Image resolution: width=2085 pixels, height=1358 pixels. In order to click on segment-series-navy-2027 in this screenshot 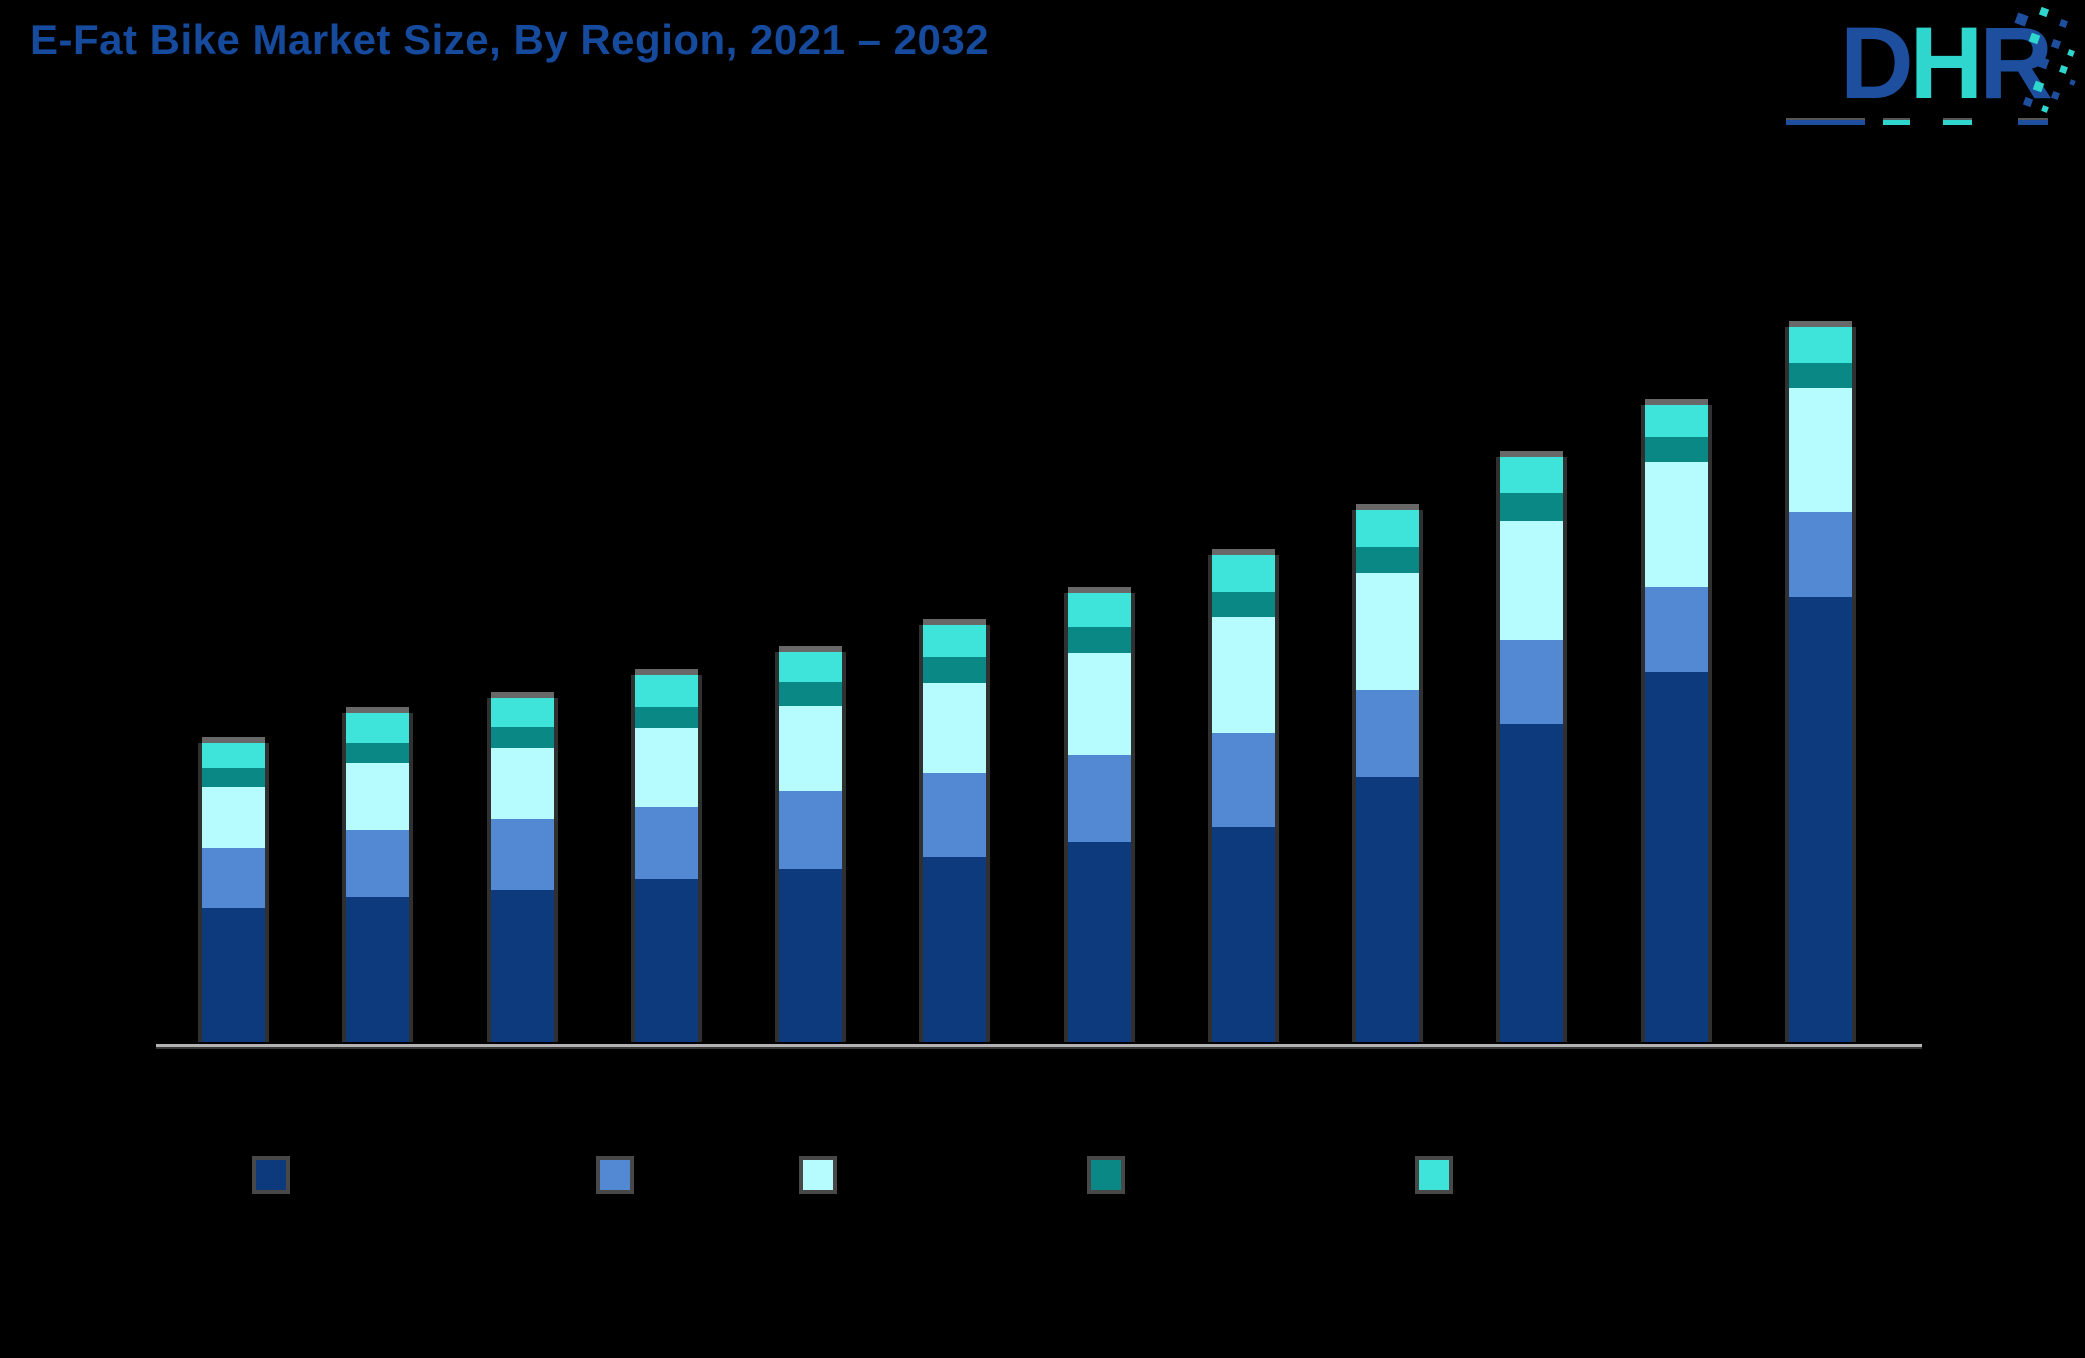, I will do `click(1099, 942)`.